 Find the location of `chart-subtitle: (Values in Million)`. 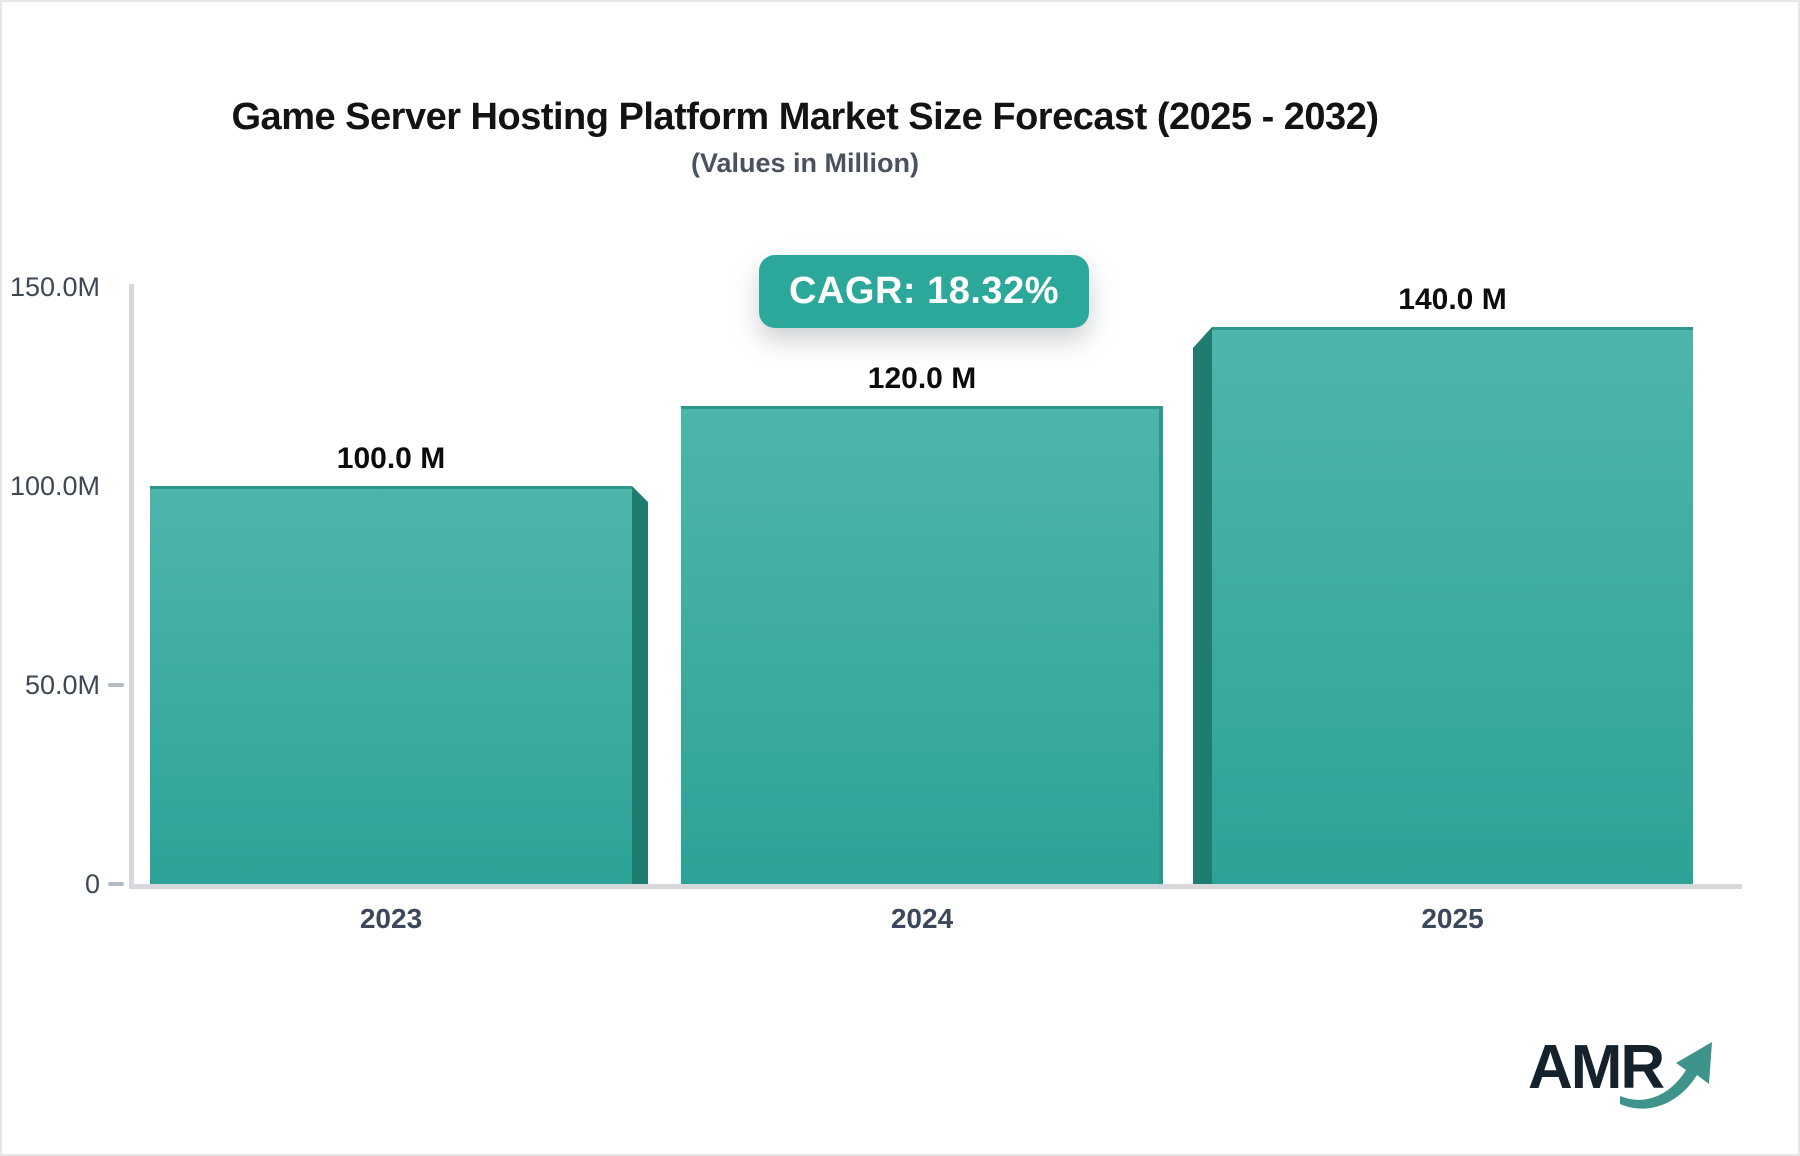

chart-subtitle: (Values in Million) is located at coordinates (805, 163).